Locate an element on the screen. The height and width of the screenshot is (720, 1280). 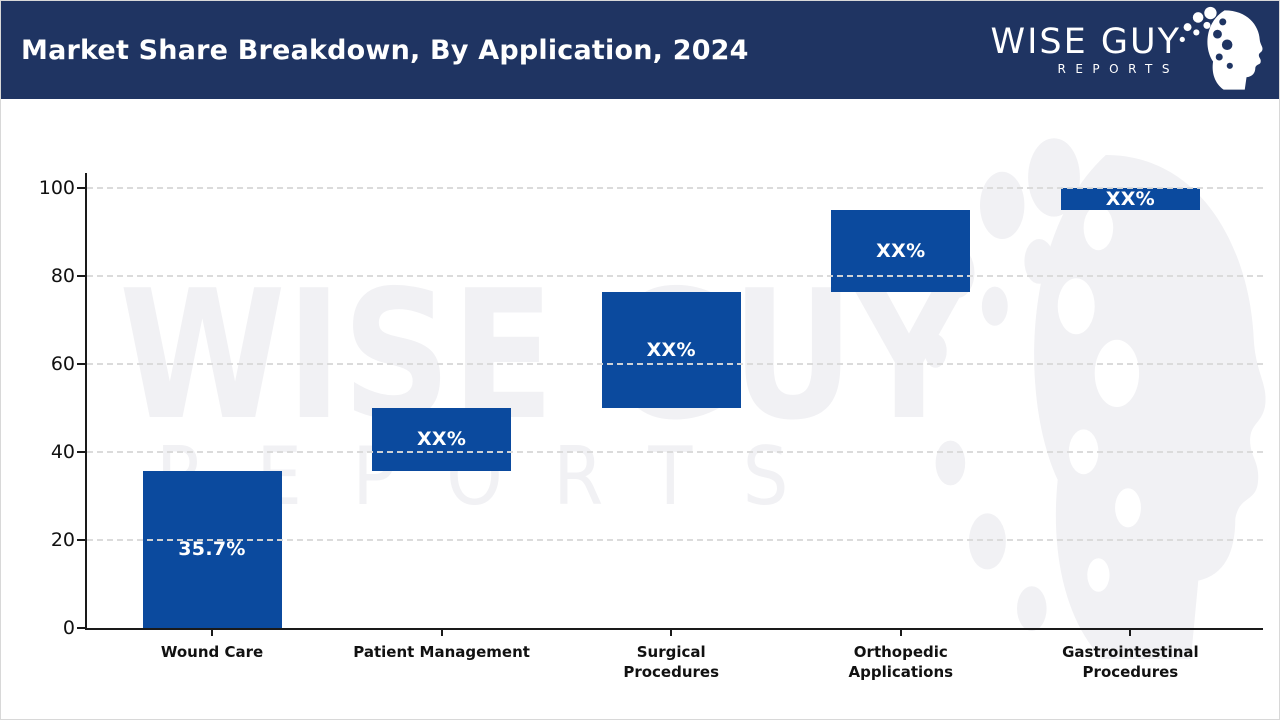
x-category-label: Patient Management is located at coordinates (441, 652).